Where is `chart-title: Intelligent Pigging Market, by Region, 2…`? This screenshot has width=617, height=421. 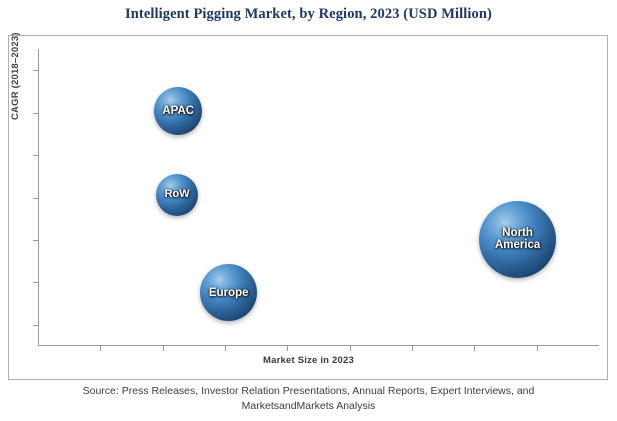
chart-title: Intelligent Pigging Market, by Region, 2… is located at coordinates (308, 14).